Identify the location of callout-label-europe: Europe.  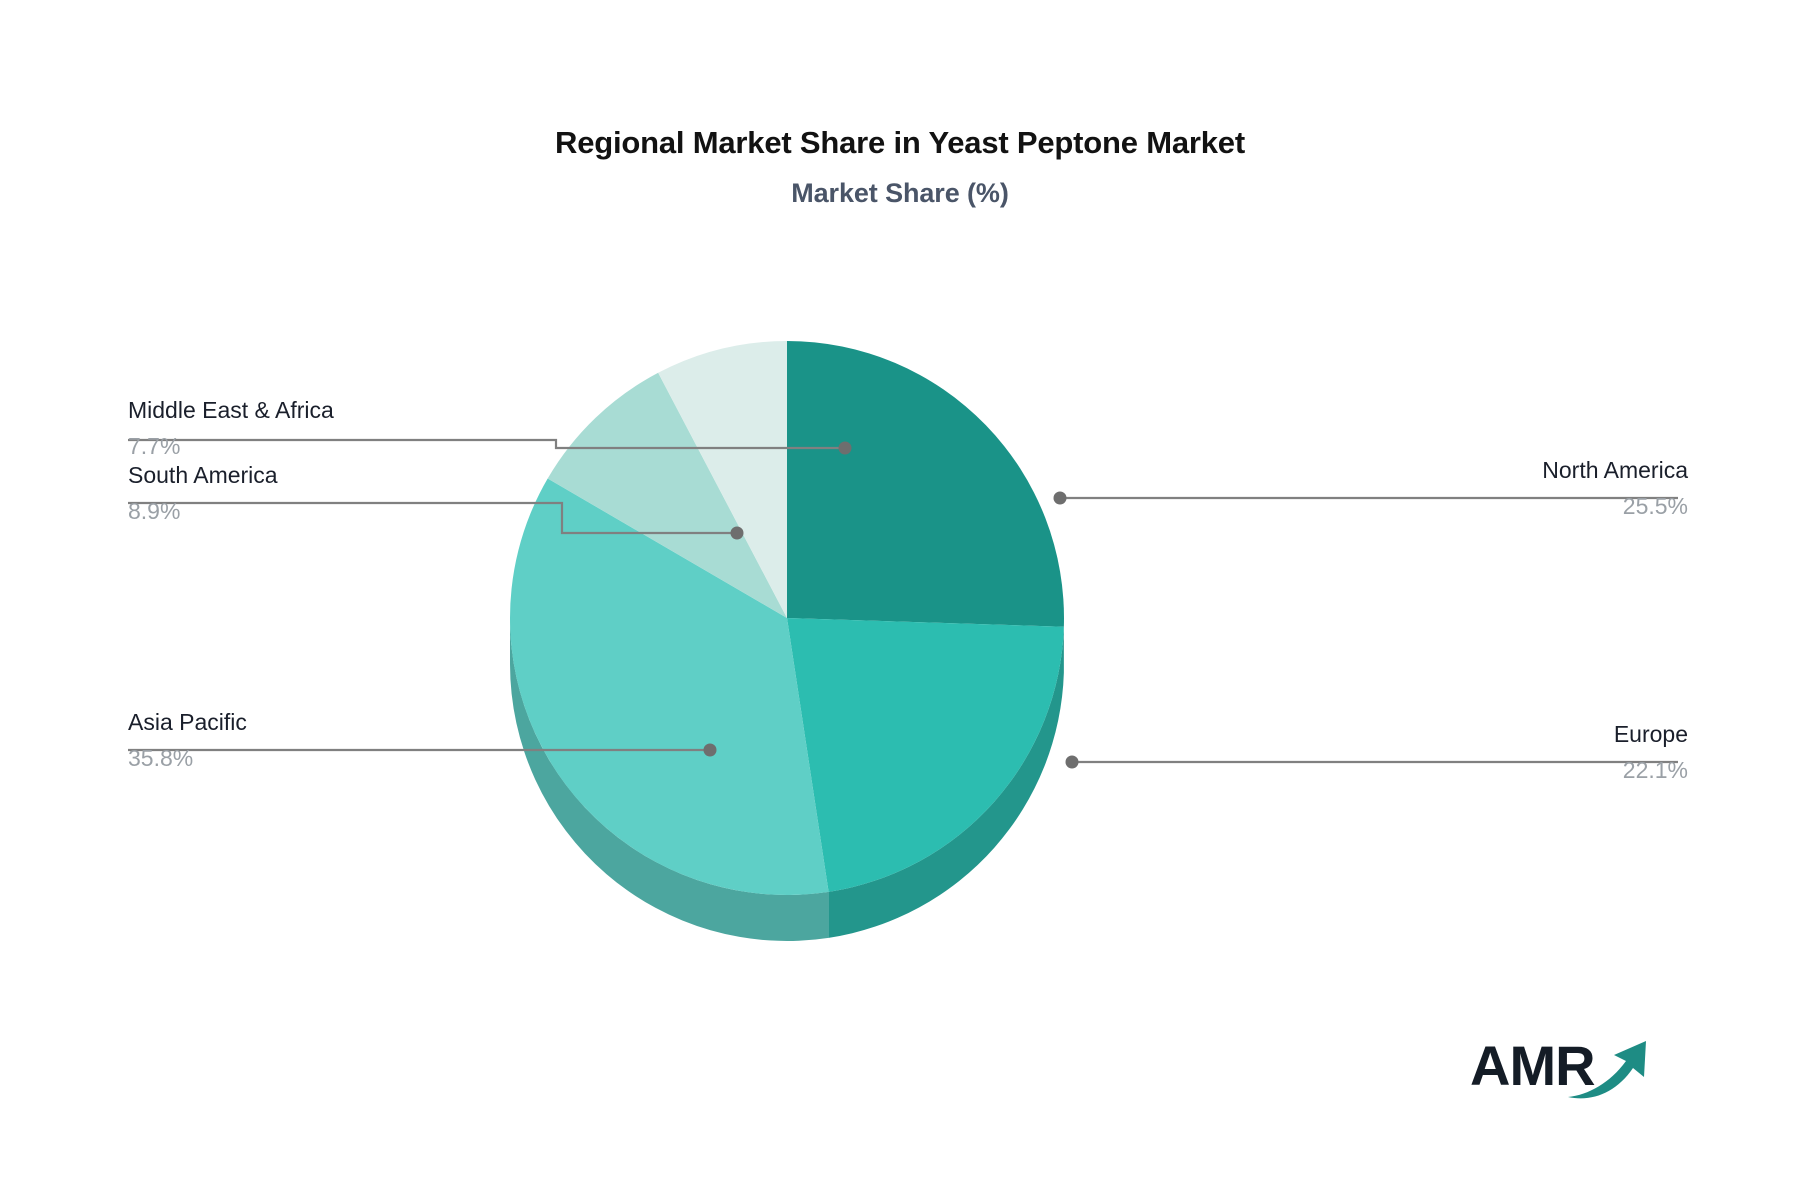
(1650, 734).